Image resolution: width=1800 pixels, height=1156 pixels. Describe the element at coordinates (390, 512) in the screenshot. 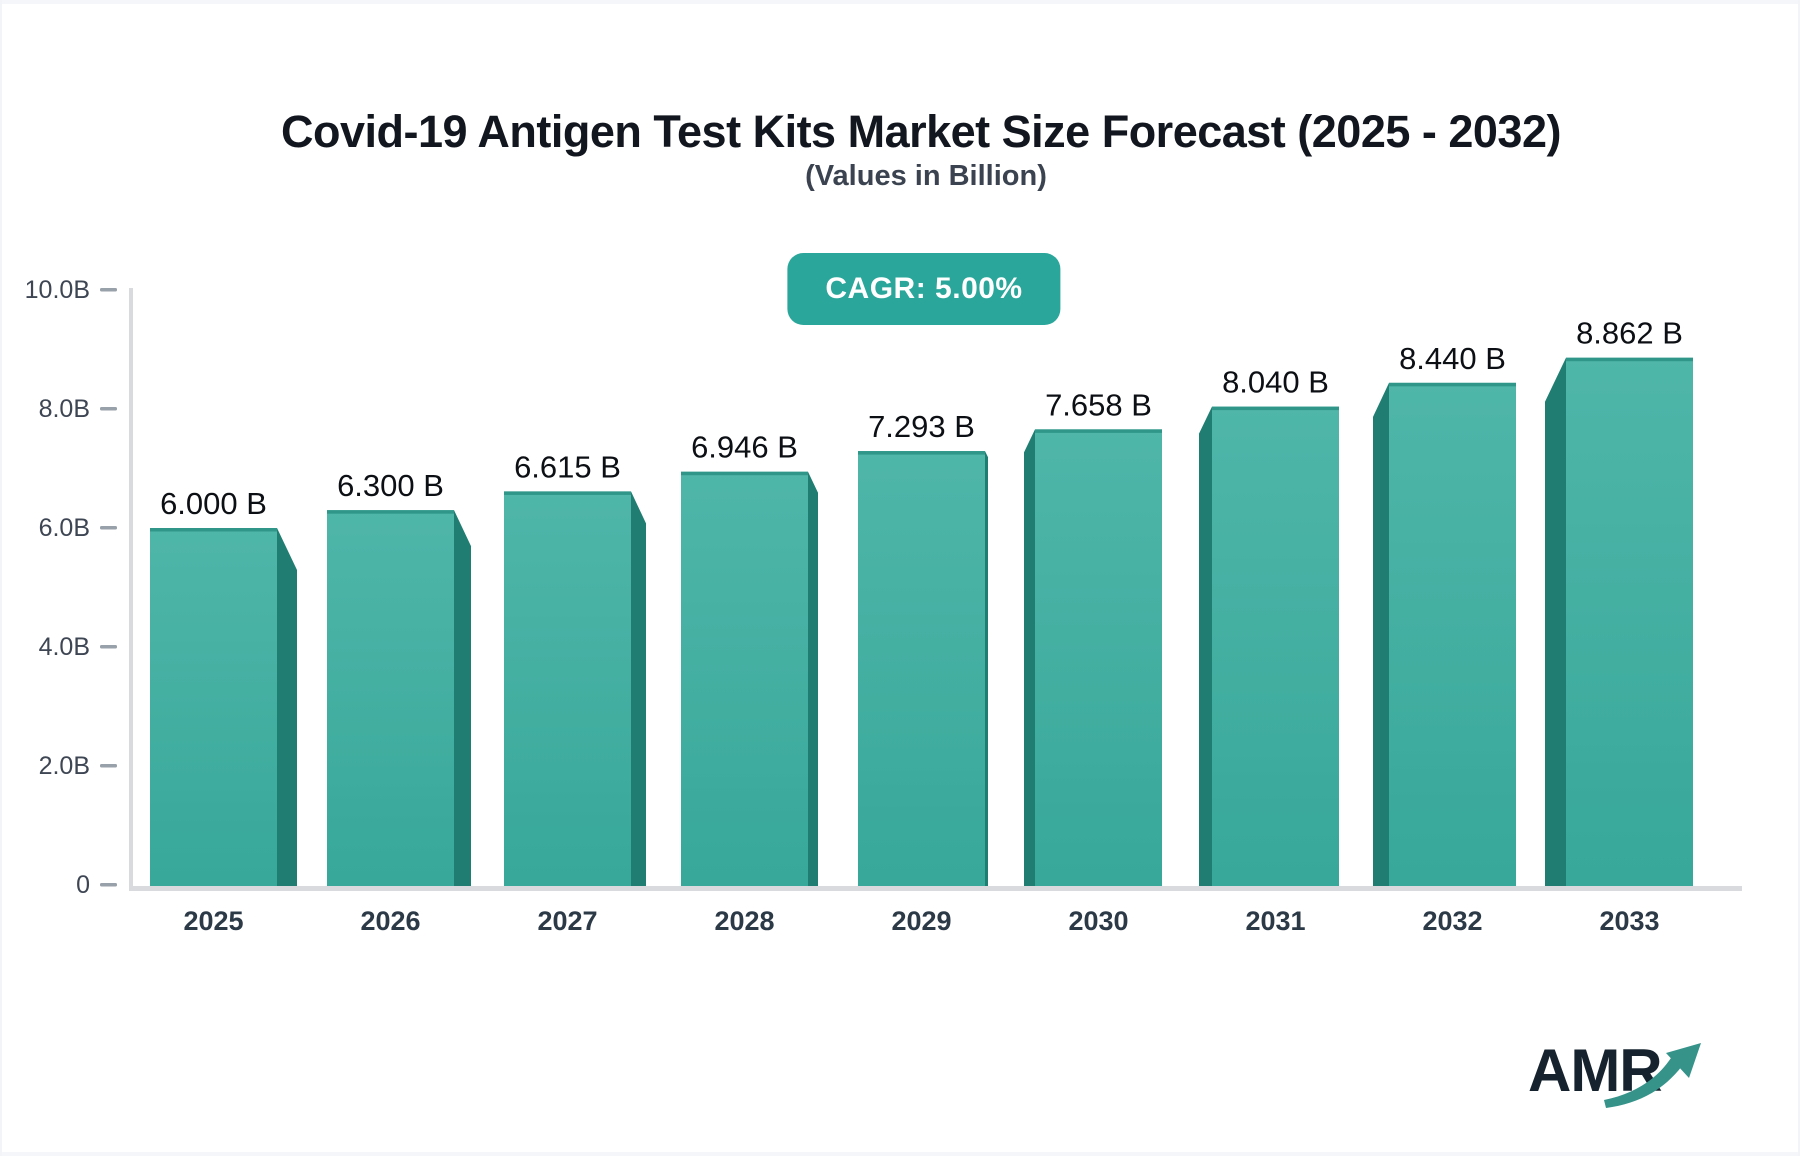

I see `bar-top-edge-2026` at that location.